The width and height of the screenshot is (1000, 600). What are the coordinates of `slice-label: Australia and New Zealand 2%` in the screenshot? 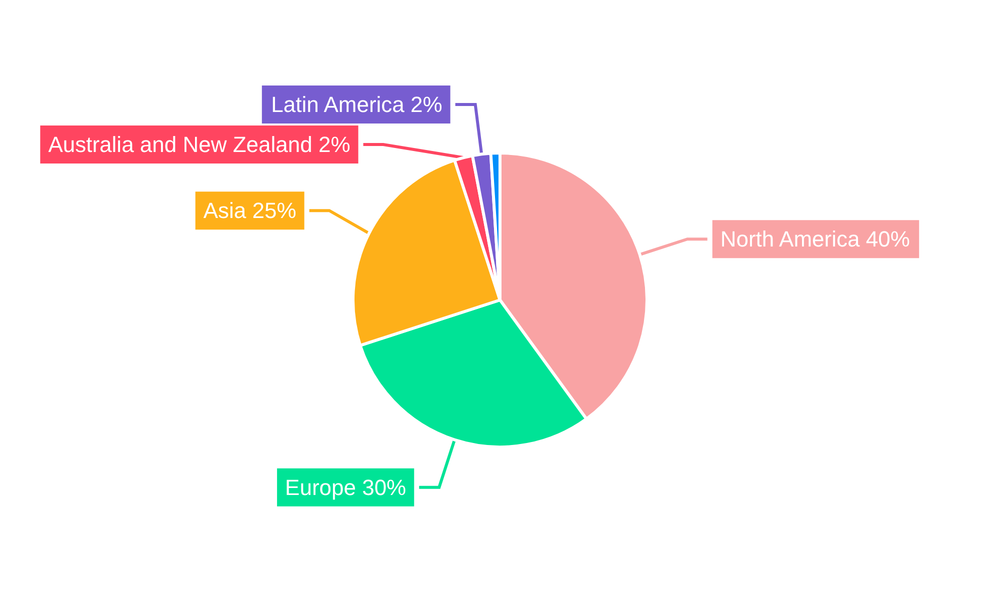 It's located at (199, 145).